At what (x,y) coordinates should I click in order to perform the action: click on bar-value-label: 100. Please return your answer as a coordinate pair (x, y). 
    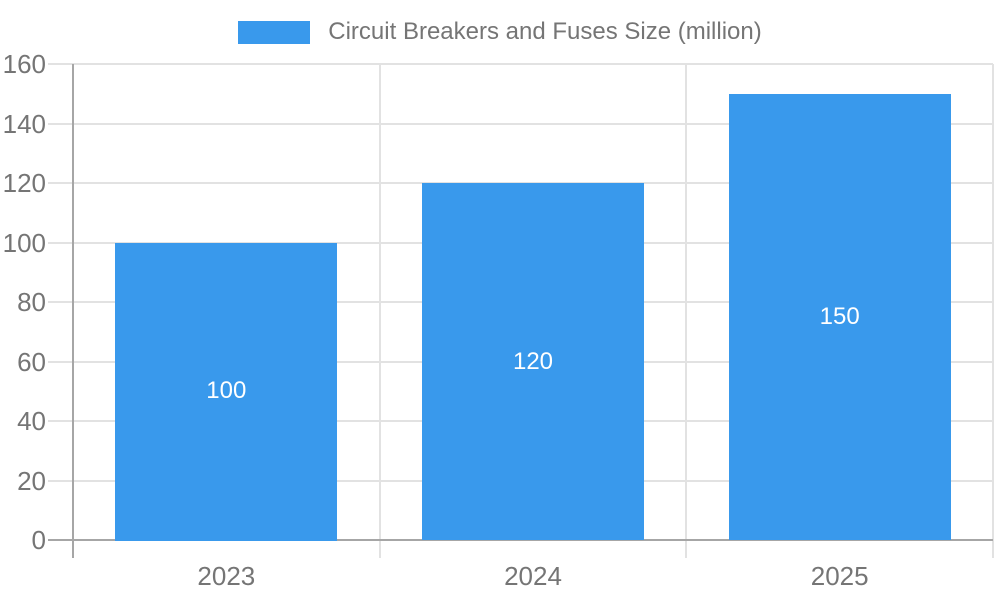
    Looking at the image, I should click on (226, 390).